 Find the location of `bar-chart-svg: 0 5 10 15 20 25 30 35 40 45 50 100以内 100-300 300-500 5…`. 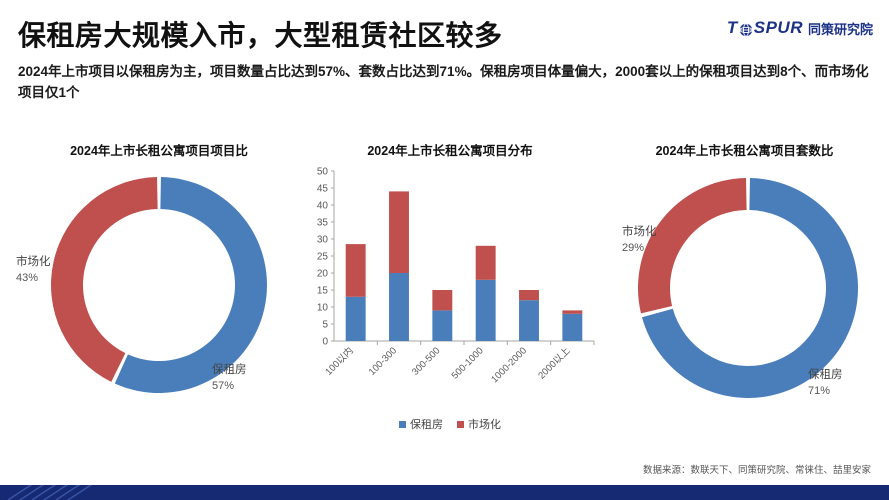

bar-chart-svg: 0 5 10 15 20 25 30 35 40 45 50 100以内 100-300 300-500 5… is located at coordinates (456, 276).